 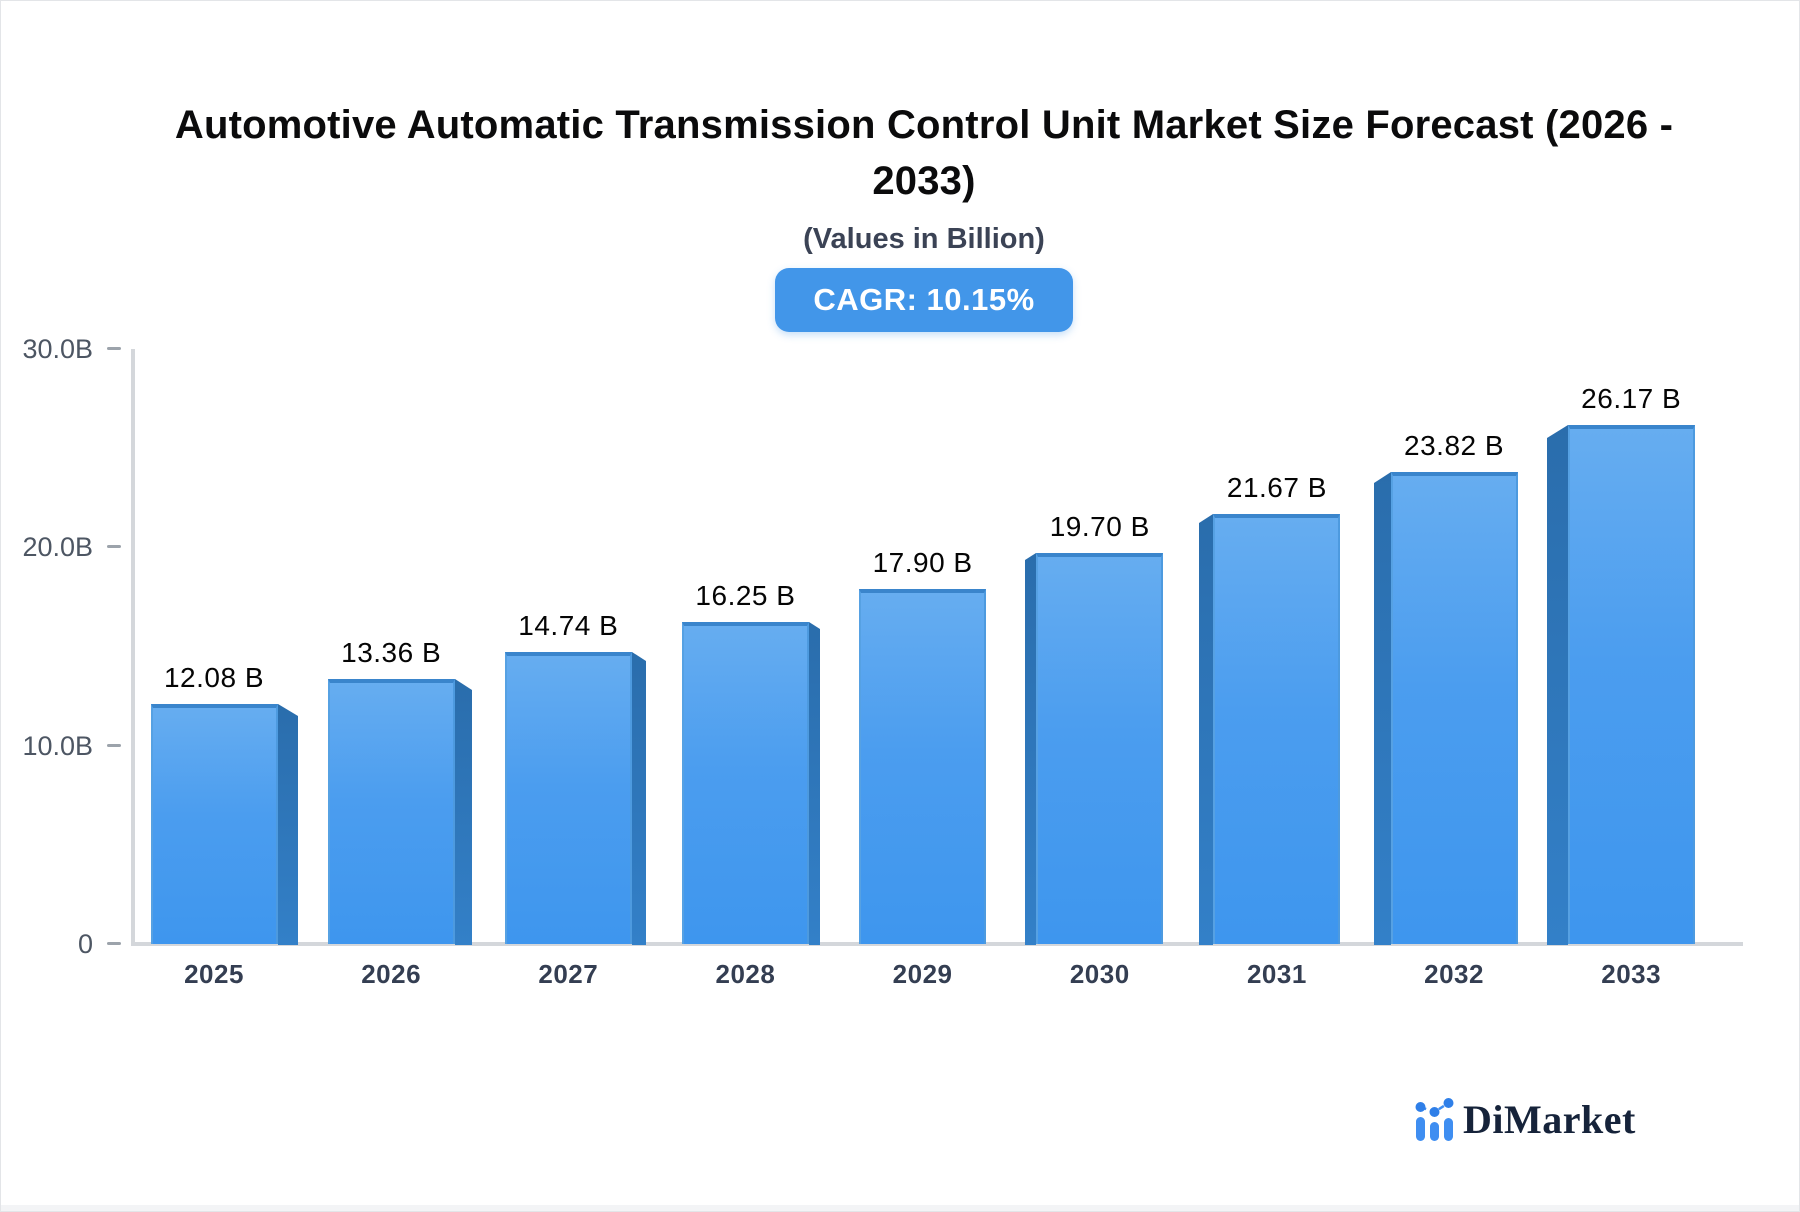 I want to click on brand-logo: DiMarket, so click(x=1525, y=1120).